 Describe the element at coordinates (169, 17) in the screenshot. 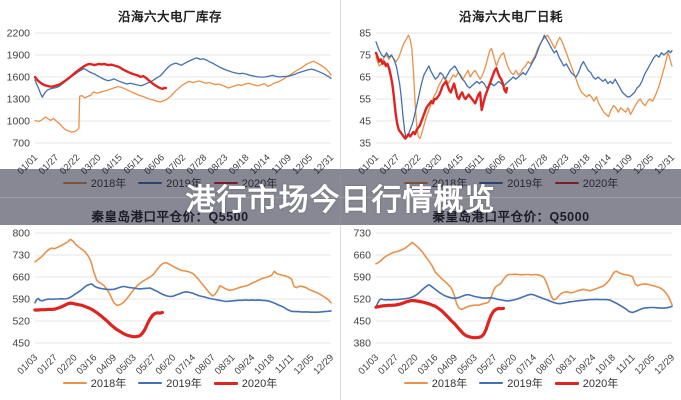

I see `chart-title-inventory: 沿海六大电厂库存` at that location.